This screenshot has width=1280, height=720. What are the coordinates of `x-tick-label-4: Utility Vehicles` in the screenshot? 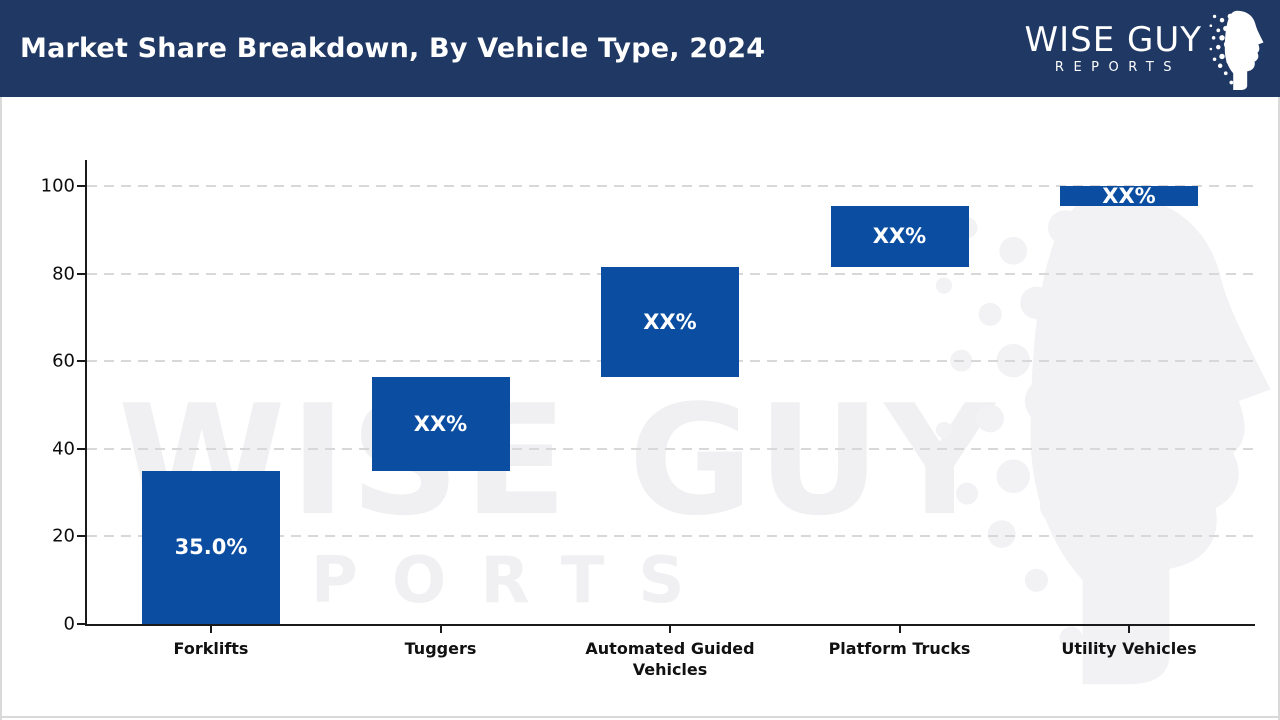 It's located at (1129, 648).